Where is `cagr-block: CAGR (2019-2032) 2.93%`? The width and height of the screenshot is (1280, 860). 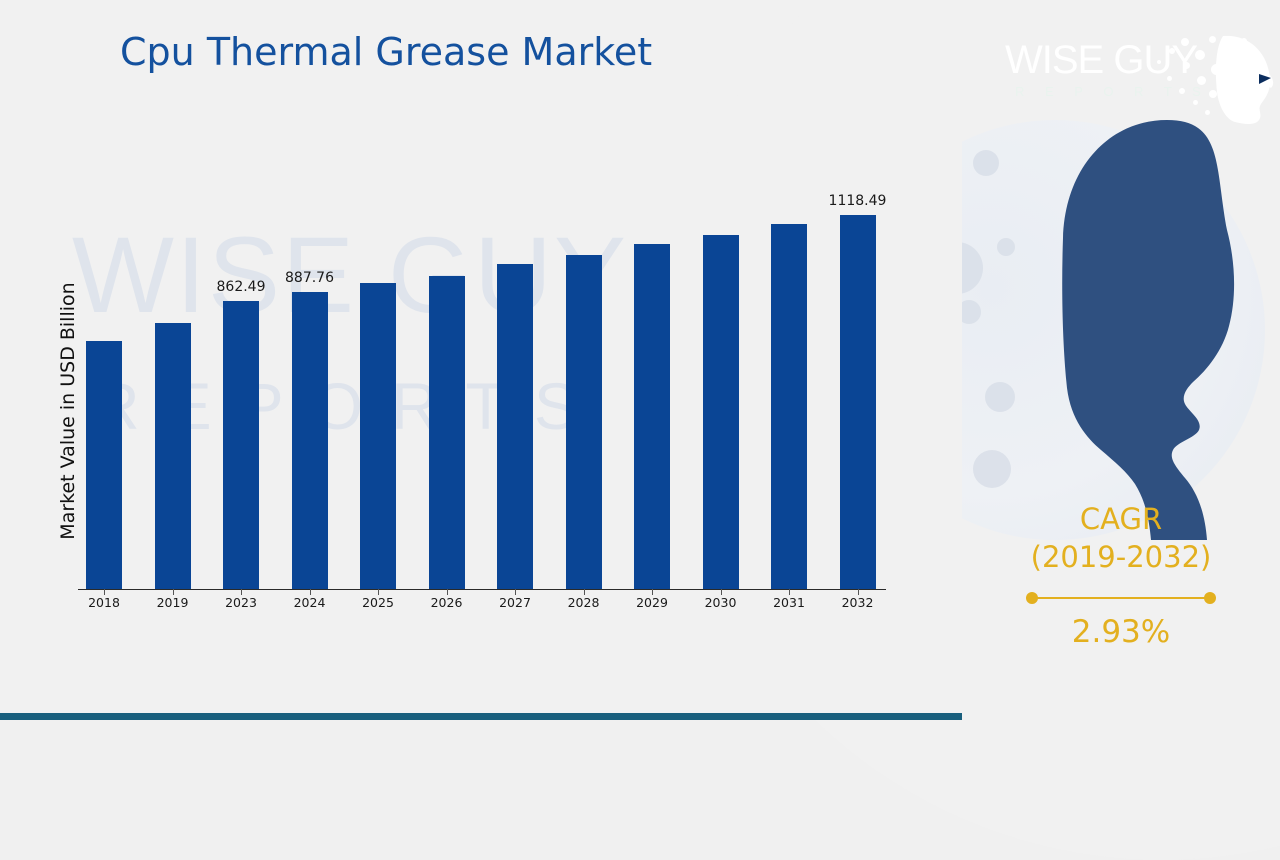 cagr-block: CAGR (2019-2032) 2.93% is located at coordinates (1121, 575).